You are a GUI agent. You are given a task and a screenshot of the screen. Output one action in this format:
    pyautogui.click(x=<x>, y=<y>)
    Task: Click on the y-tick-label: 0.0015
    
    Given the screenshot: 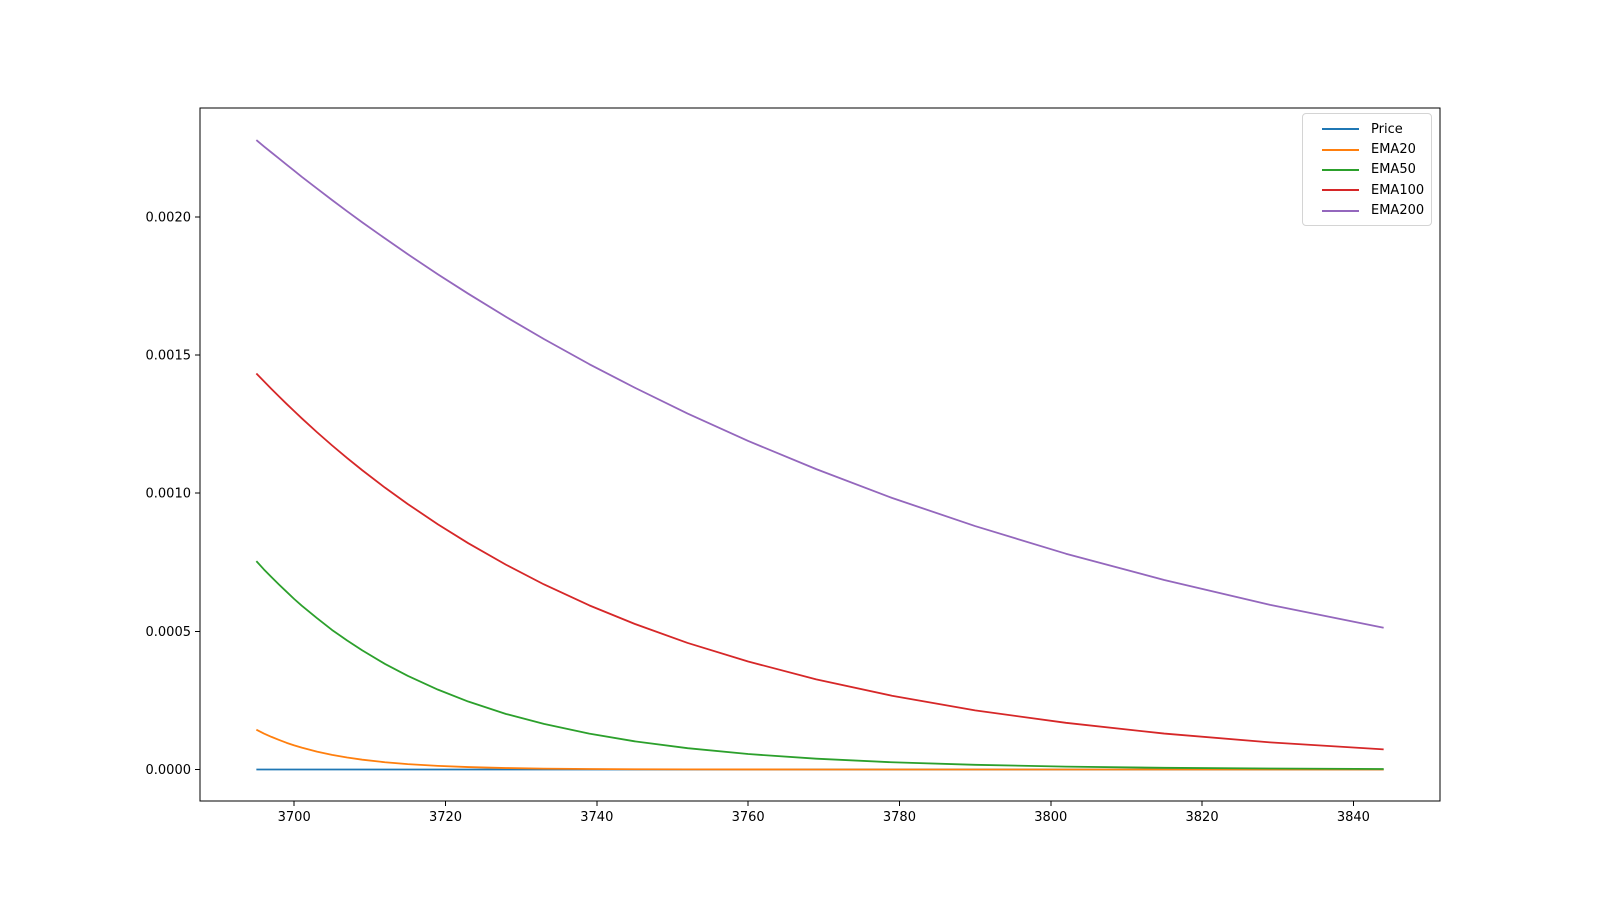 What is the action you would take?
    pyautogui.click(x=169, y=356)
    